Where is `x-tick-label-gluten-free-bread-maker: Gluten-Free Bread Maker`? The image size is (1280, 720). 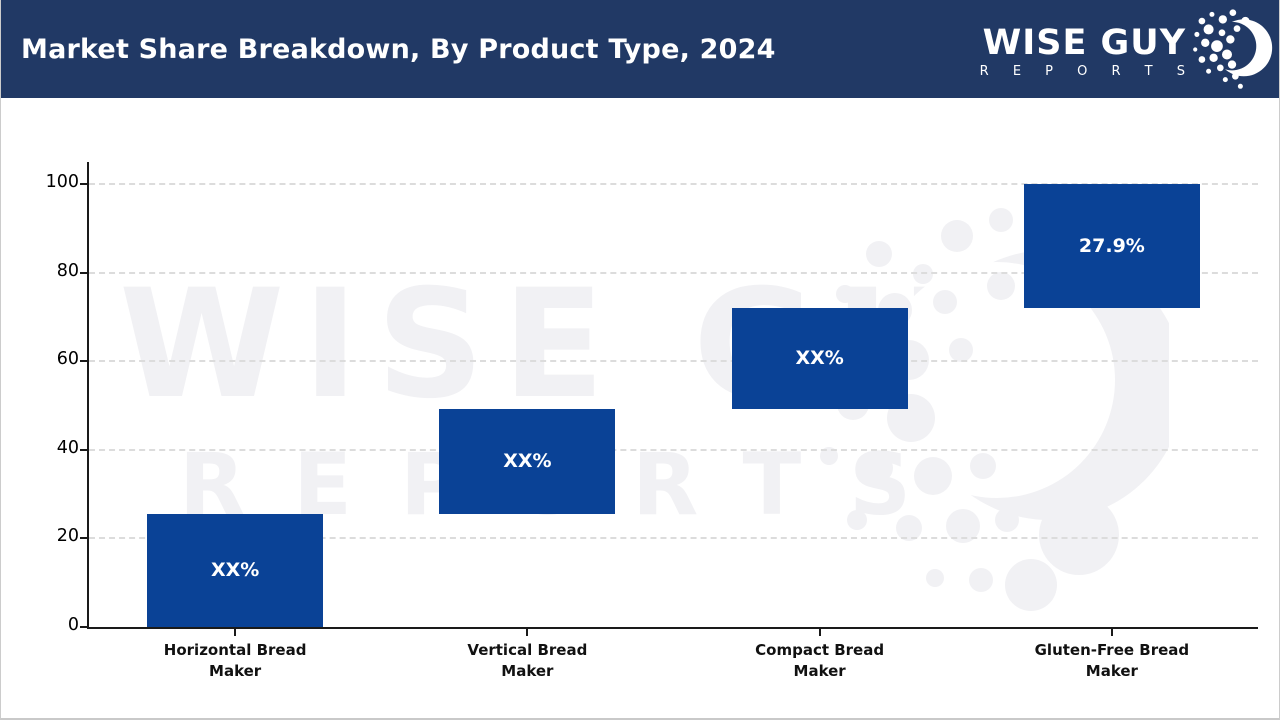 x-tick-label-gluten-free-bread-maker: Gluten-Free Bread Maker is located at coordinates (1112, 660).